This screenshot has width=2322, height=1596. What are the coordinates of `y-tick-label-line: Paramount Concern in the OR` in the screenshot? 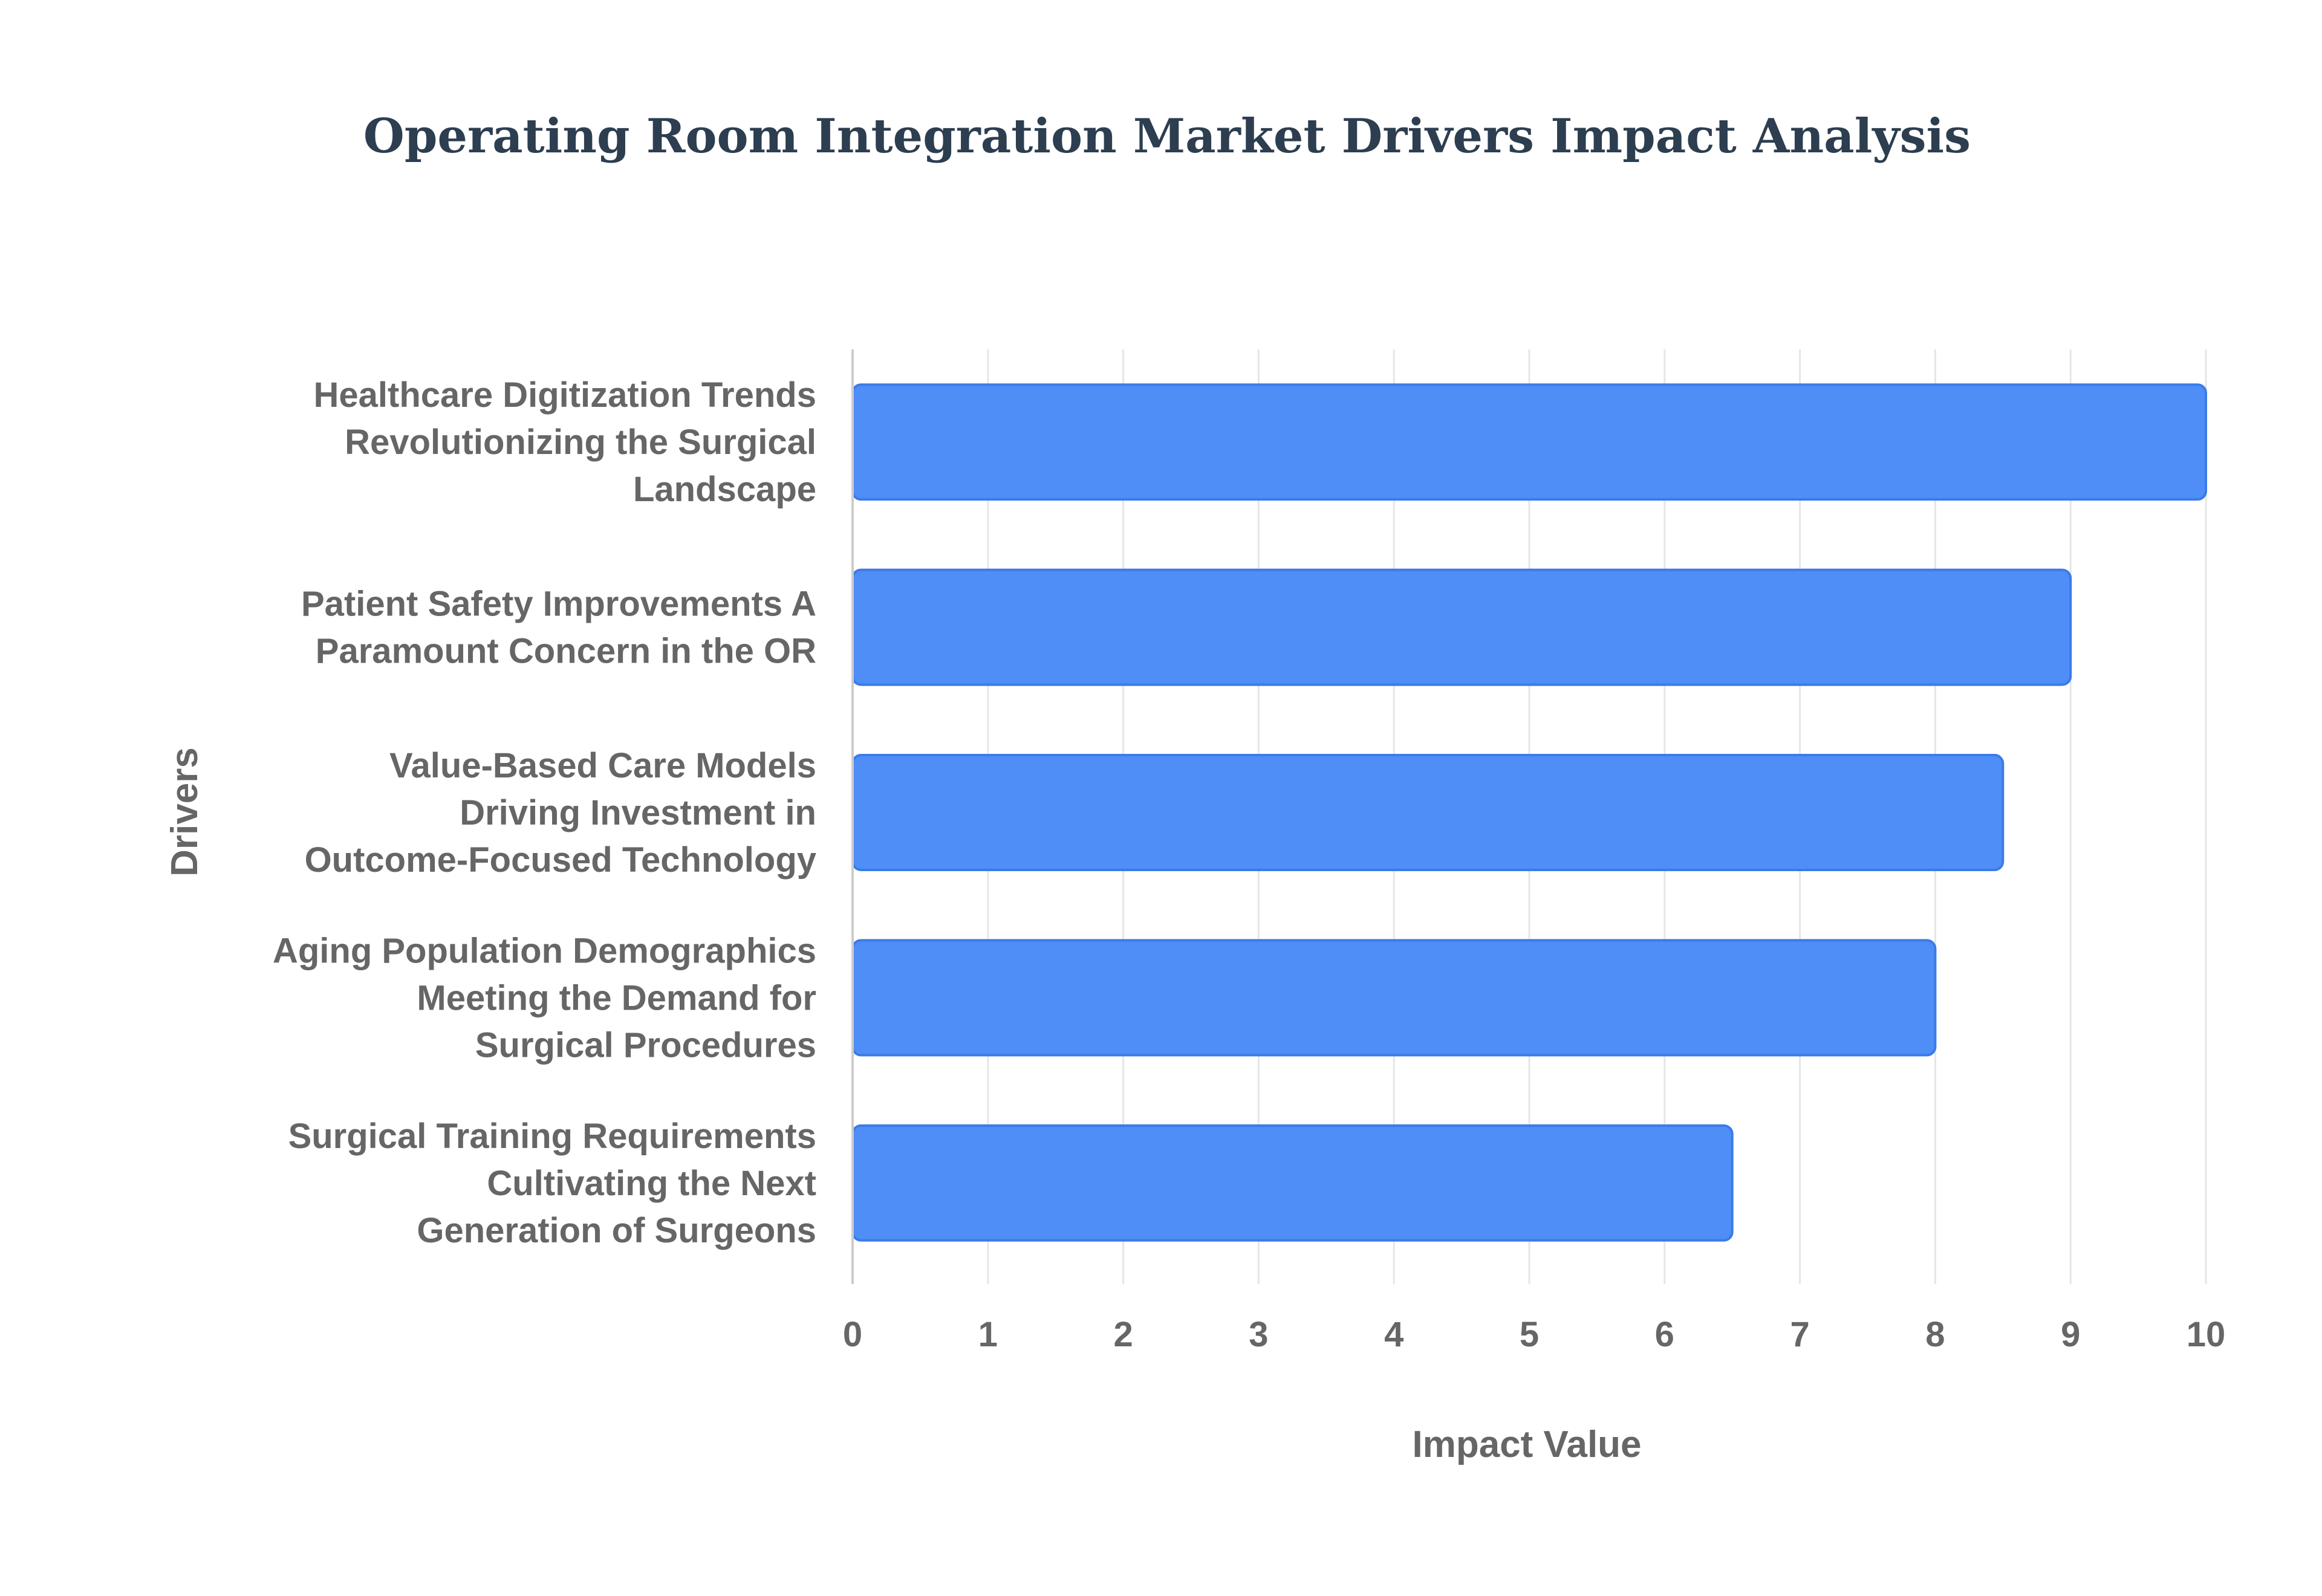 It's located at (566, 651).